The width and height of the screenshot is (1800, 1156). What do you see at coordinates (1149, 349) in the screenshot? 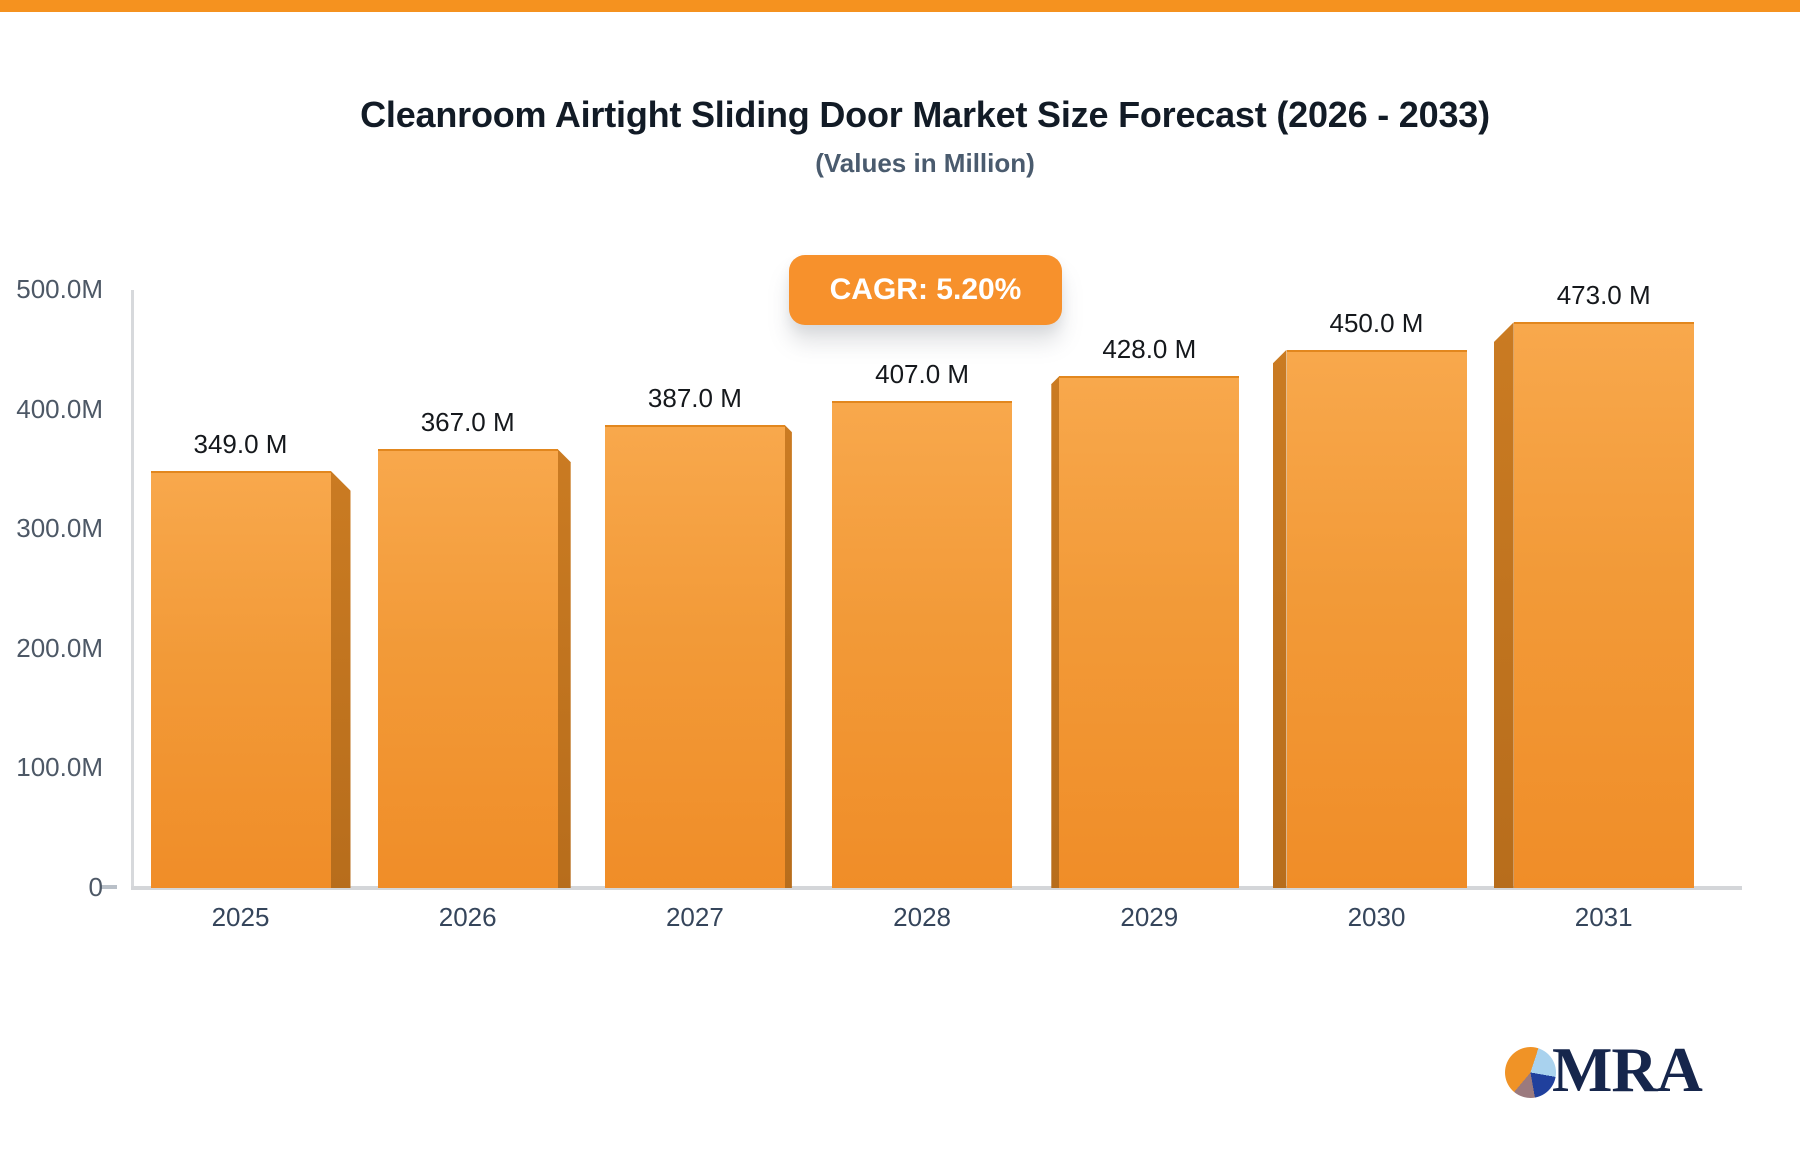
I see `bar-value-label: 428.0 M` at bounding box center [1149, 349].